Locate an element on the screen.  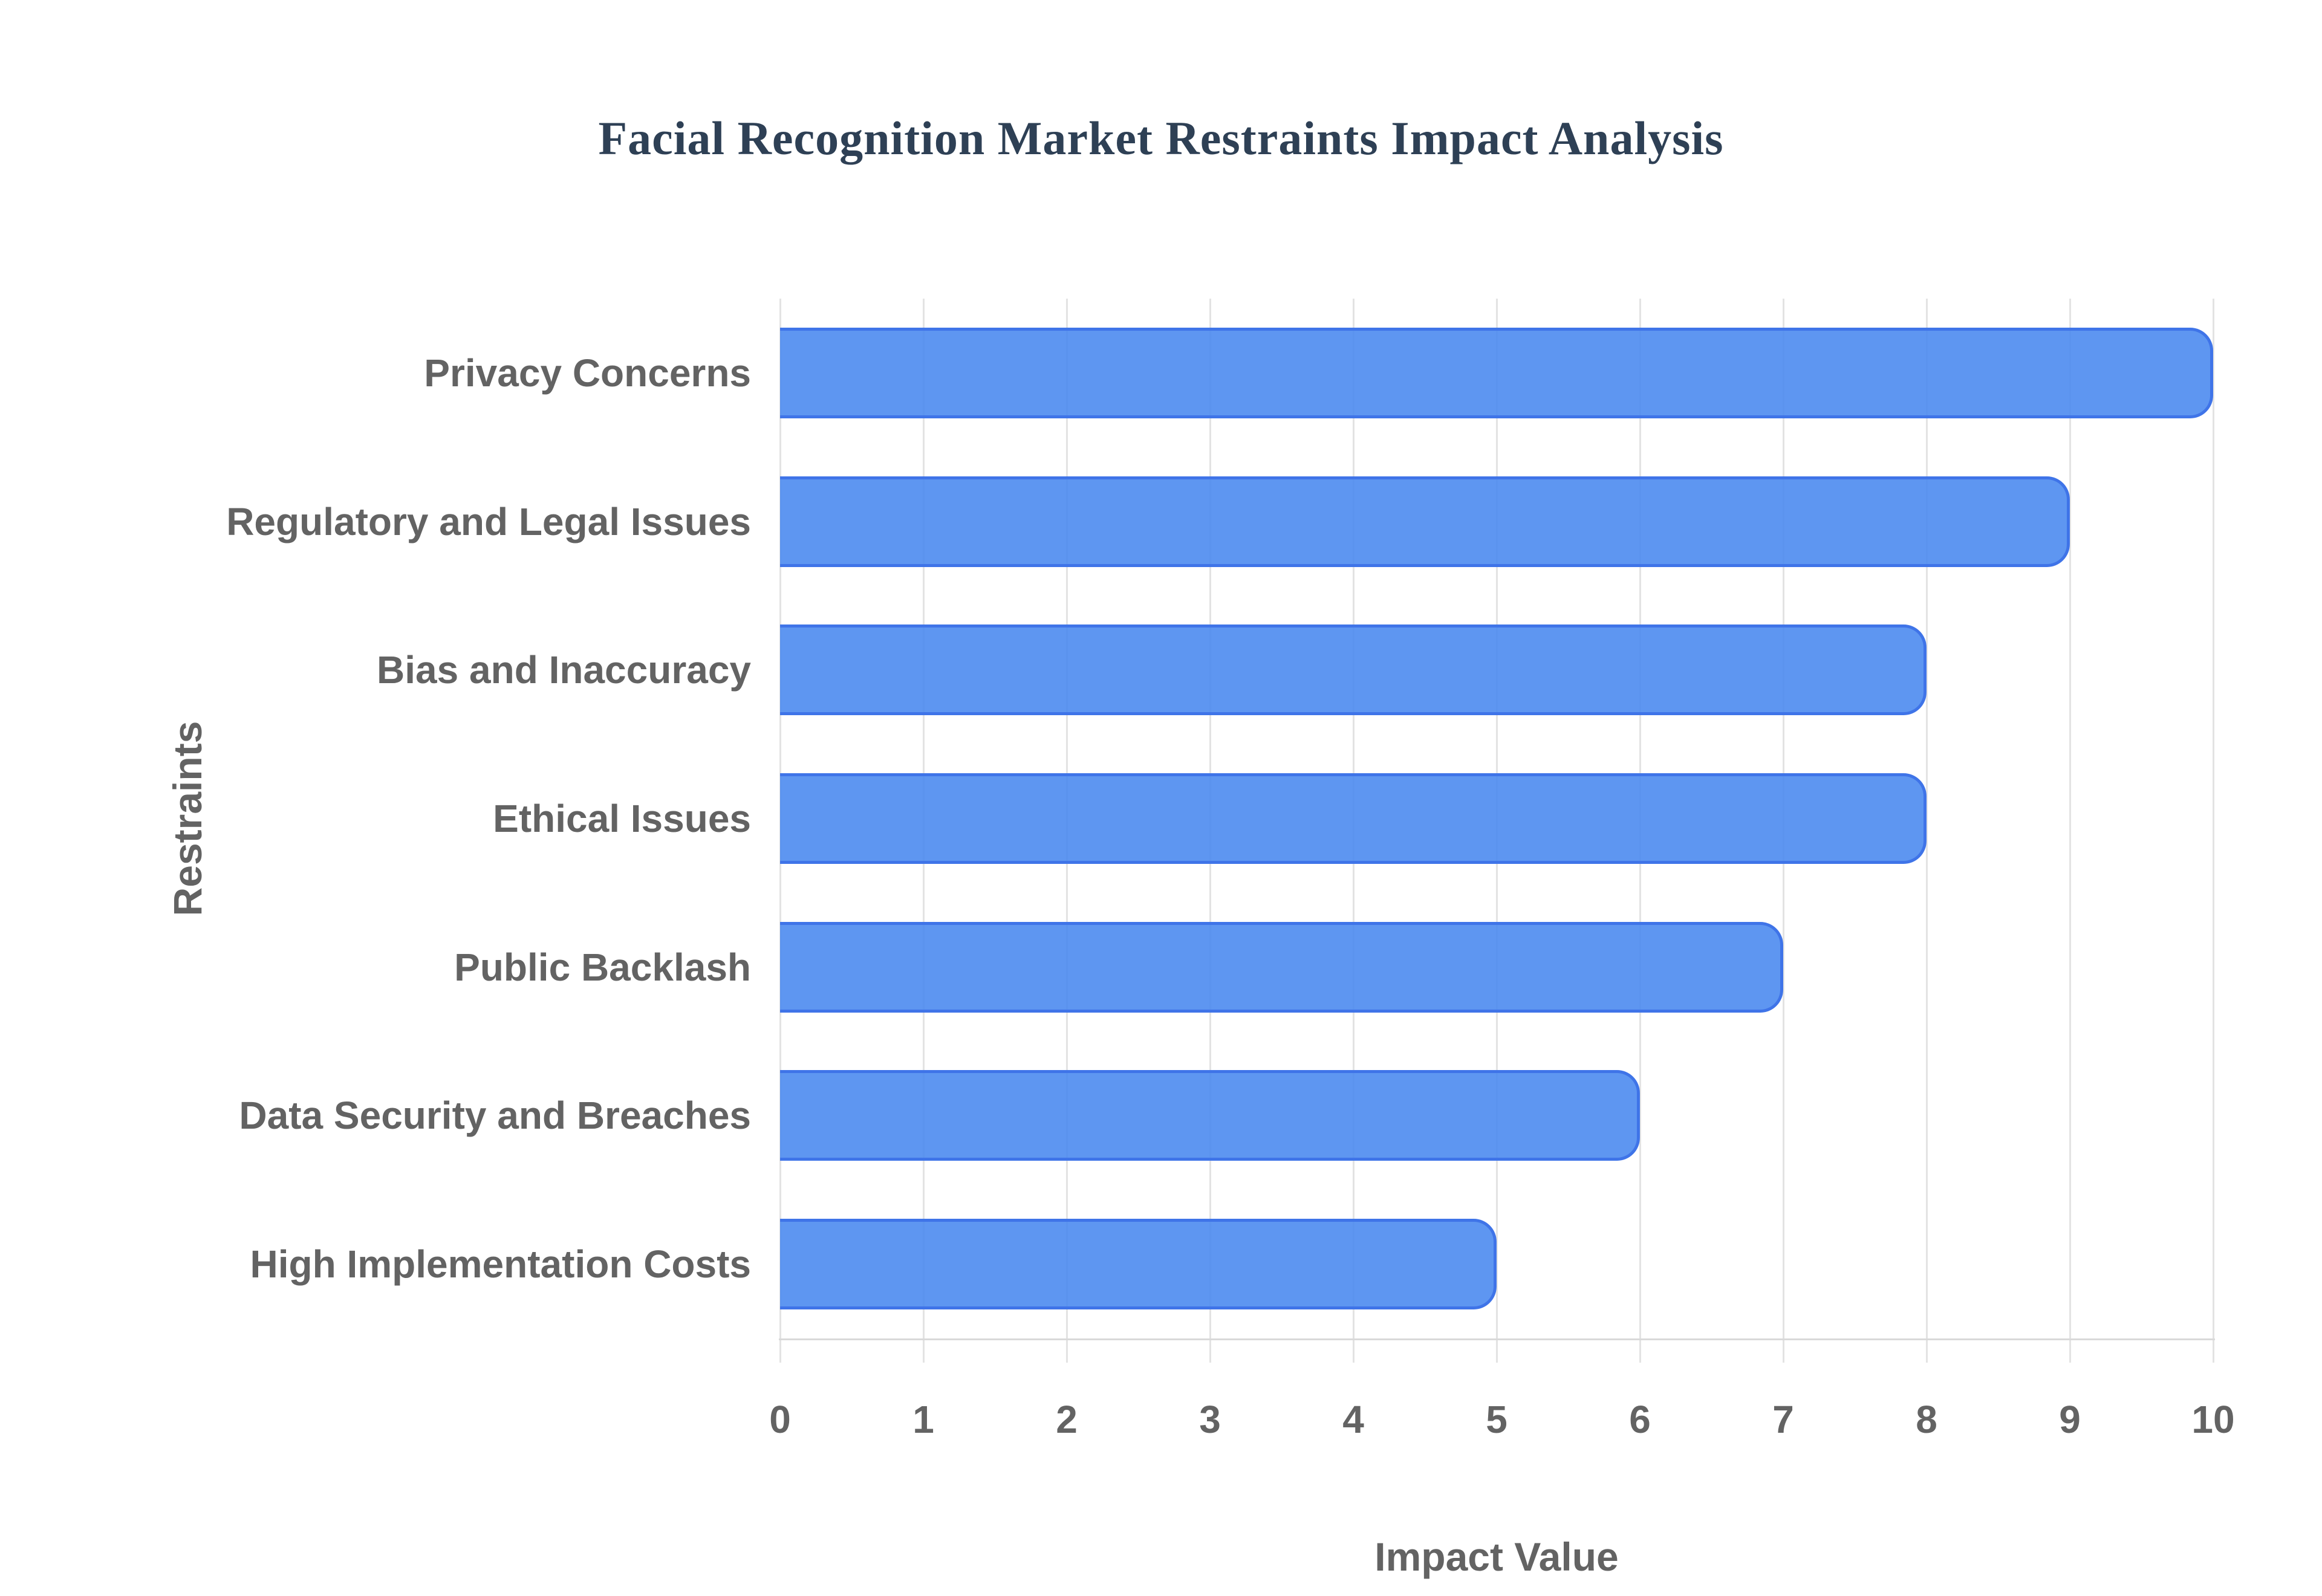
x-tick-label: 4 is located at coordinates (1353, 1419).